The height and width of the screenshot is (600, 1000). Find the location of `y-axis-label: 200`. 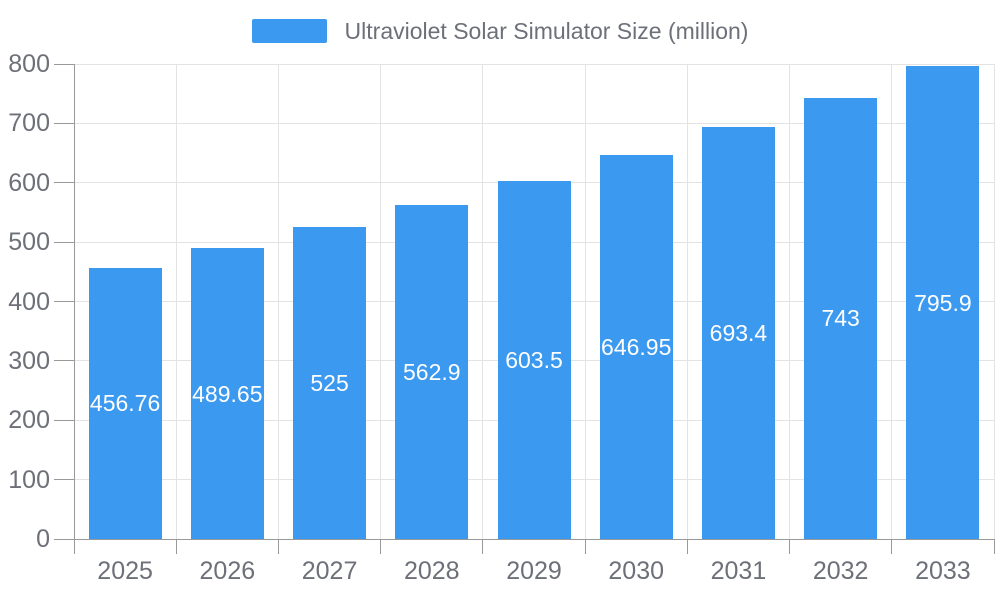

y-axis-label: 200 is located at coordinates (29, 420).